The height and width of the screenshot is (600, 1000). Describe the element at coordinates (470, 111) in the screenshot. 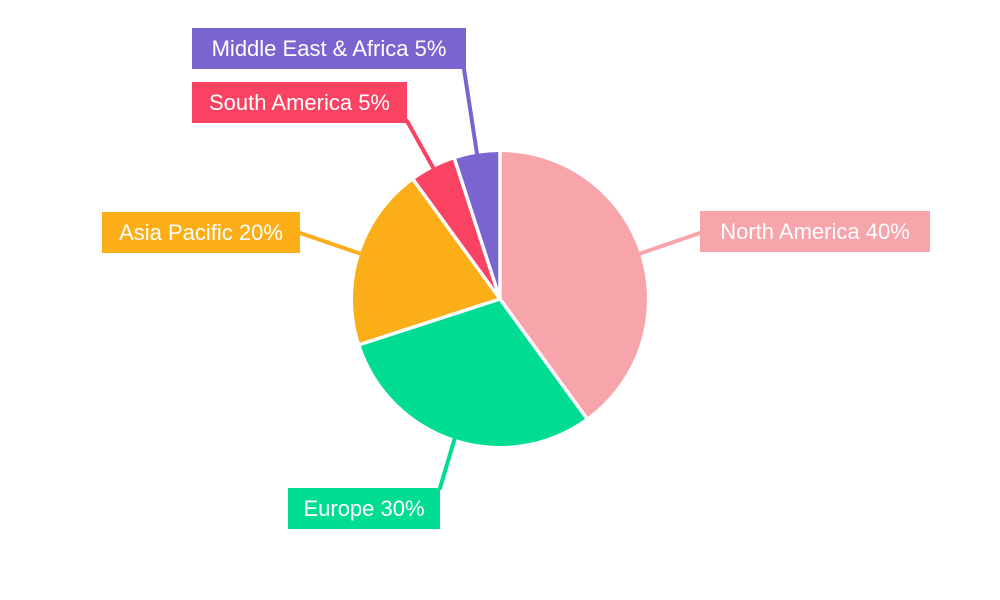

I see `leader-line-middle-east-africa` at that location.